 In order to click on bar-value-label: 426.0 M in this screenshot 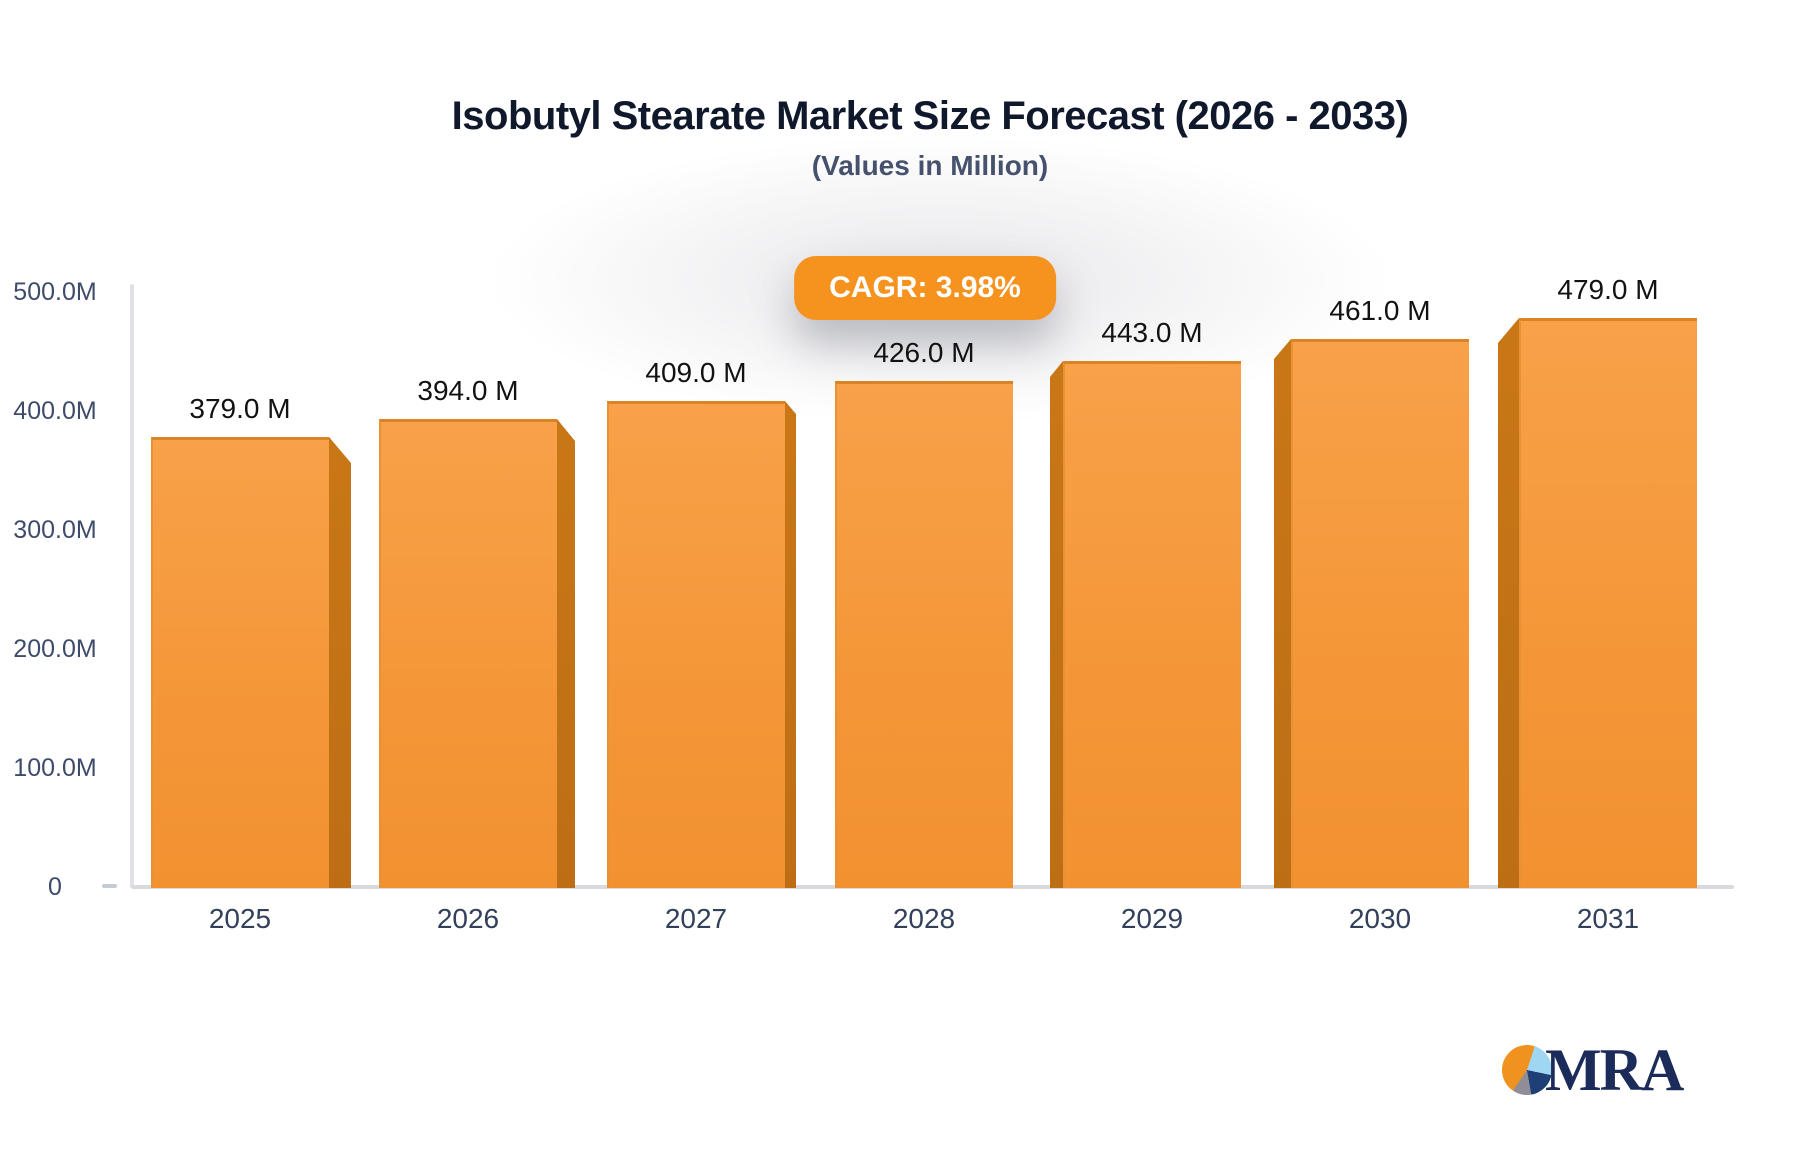, I will do `click(924, 352)`.